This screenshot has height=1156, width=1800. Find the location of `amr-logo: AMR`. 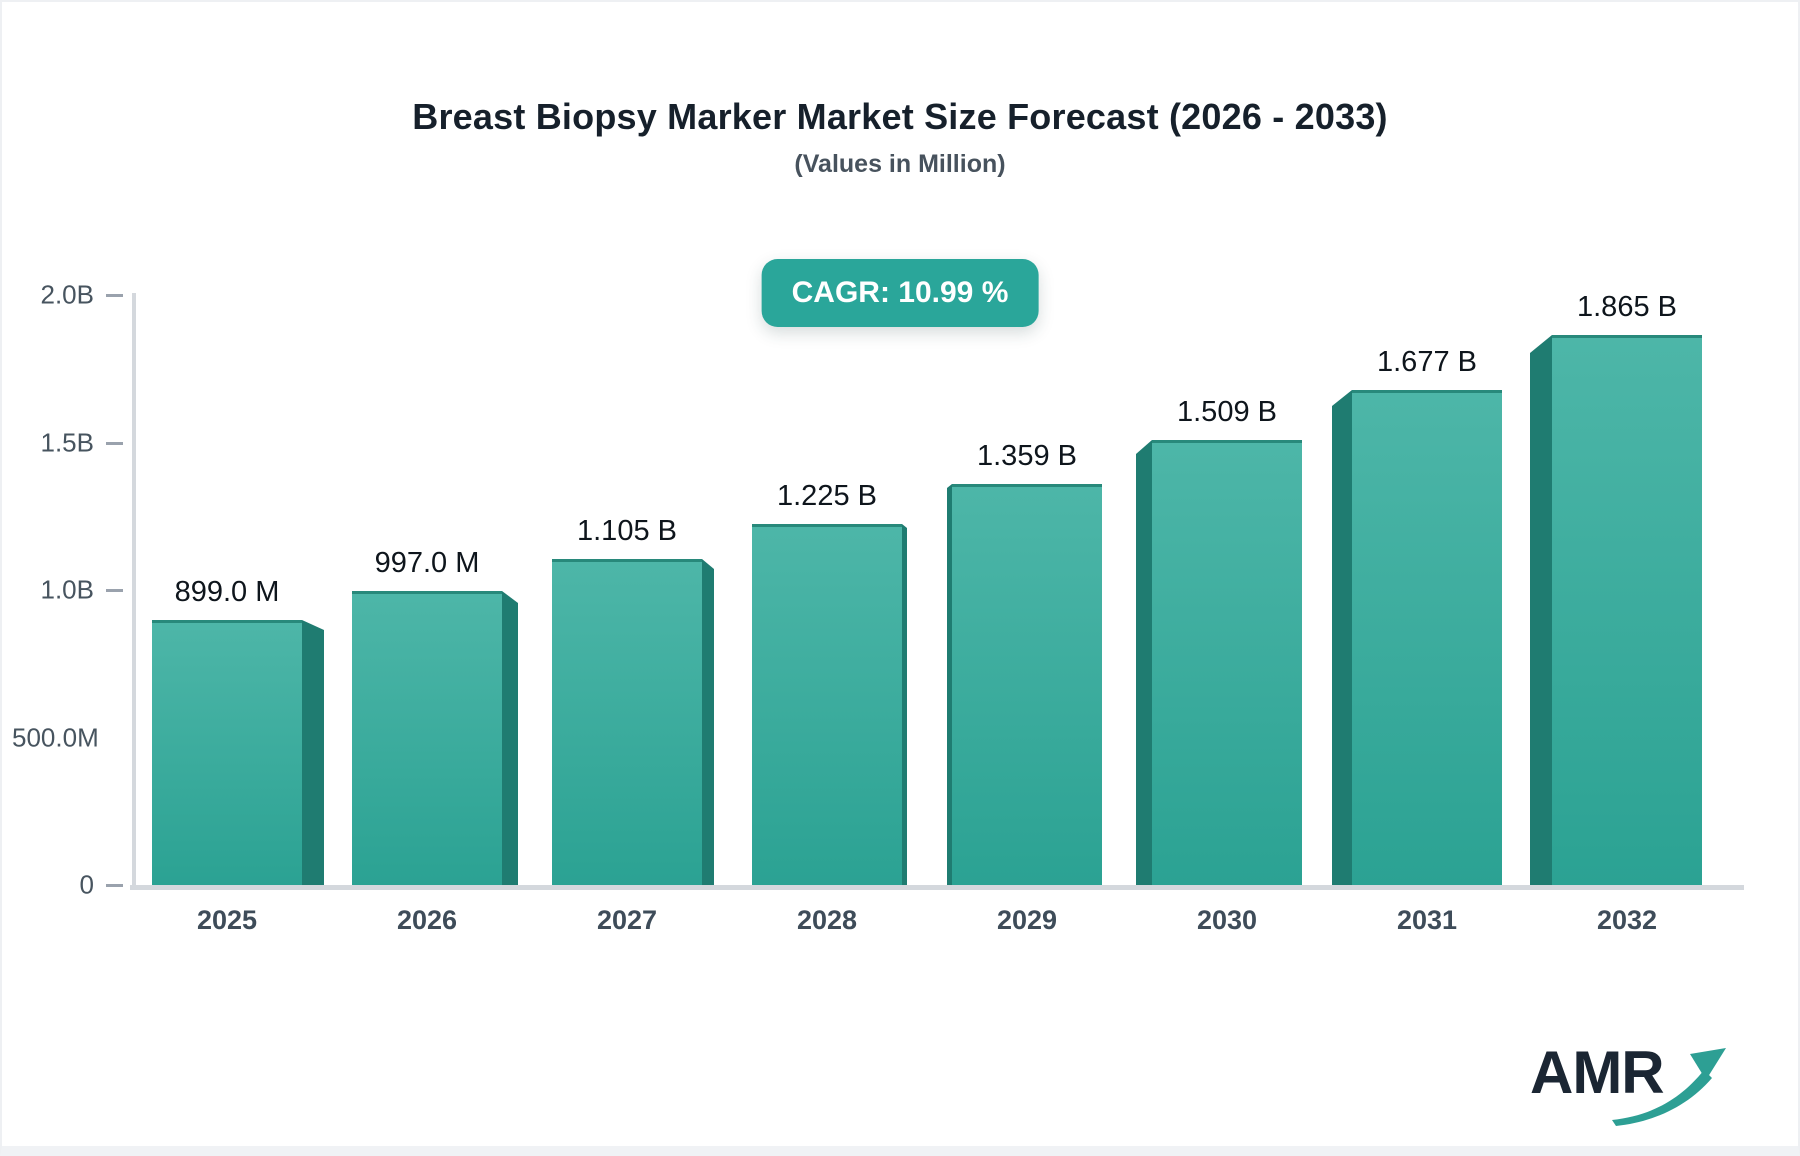

amr-logo: AMR is located at coordinates (1630, 1082).